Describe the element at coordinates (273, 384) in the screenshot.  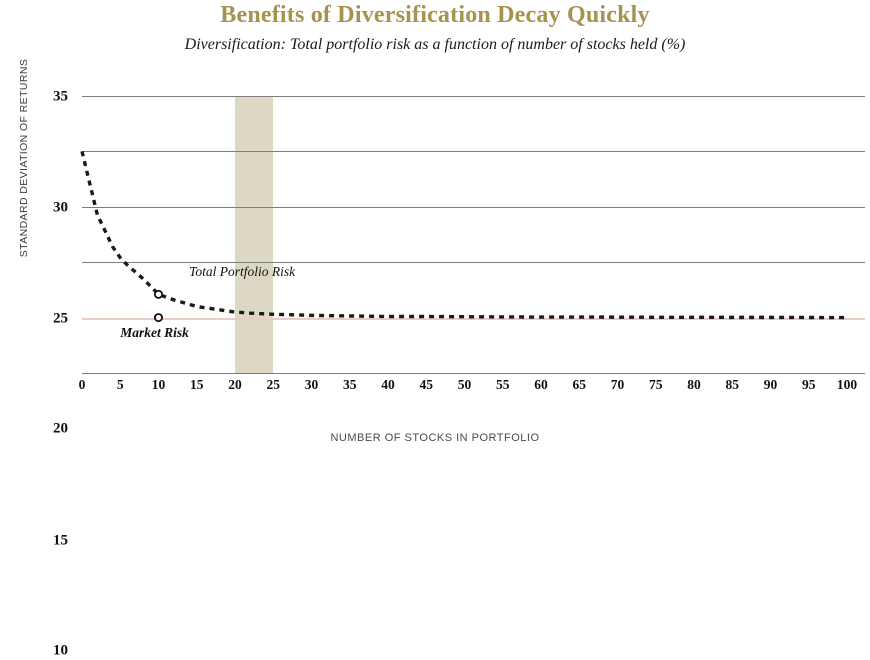
I see `x-axis-tick-label: 25` at that location.